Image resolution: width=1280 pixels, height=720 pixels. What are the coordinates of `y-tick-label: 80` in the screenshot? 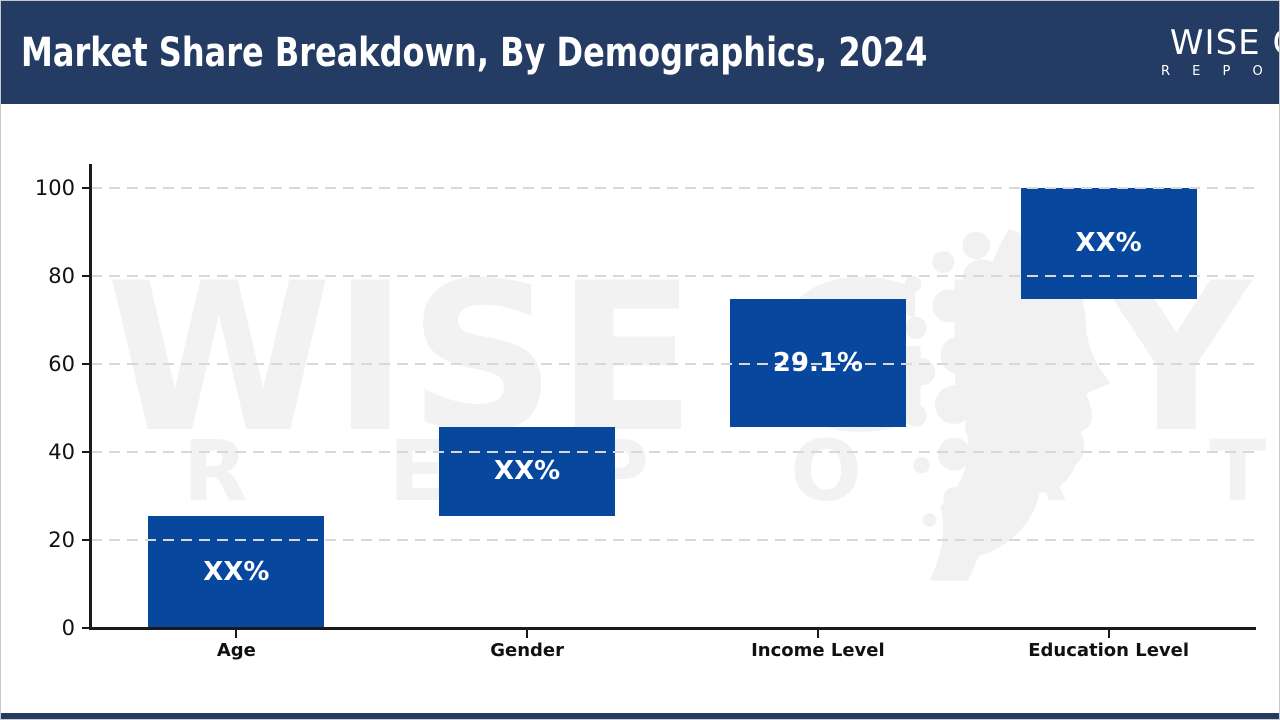 It's located at (61, 276).